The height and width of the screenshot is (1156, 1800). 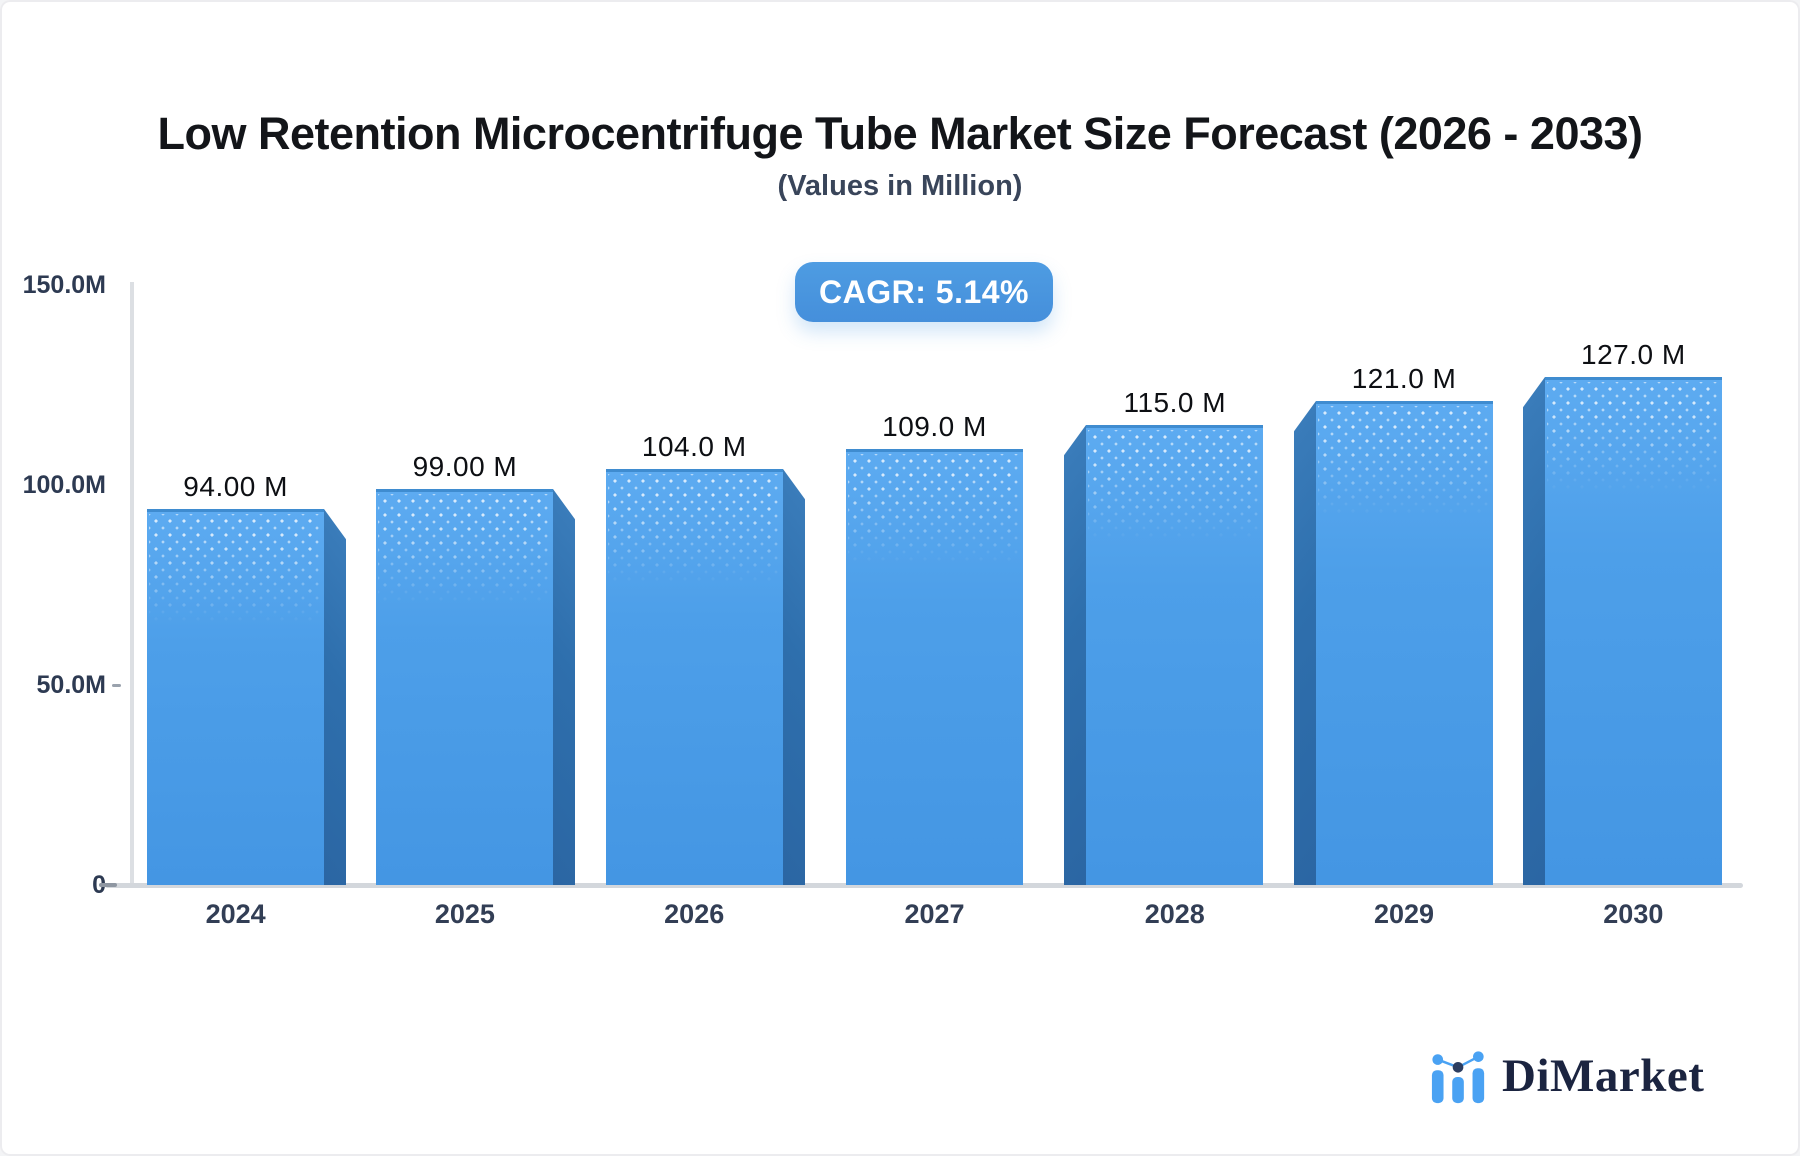 I want to click on bar-value-label: 104.0 M, so click(x=694, y=446).